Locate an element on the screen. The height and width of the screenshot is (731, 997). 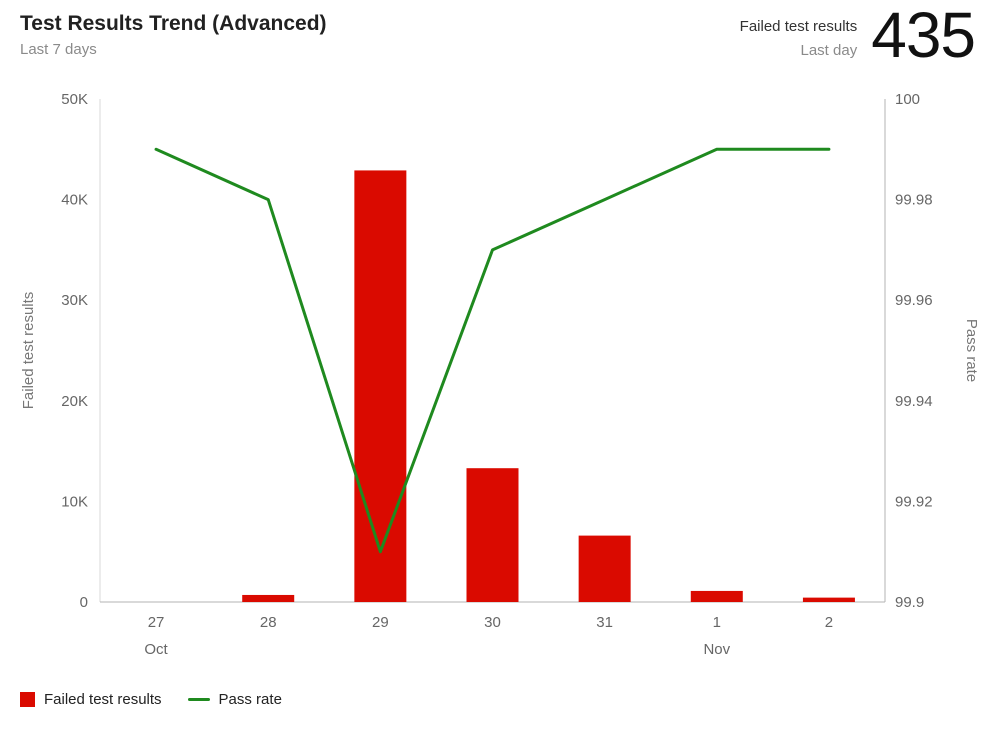
x-axis-label: 31 is located at coordinates (604, 622).